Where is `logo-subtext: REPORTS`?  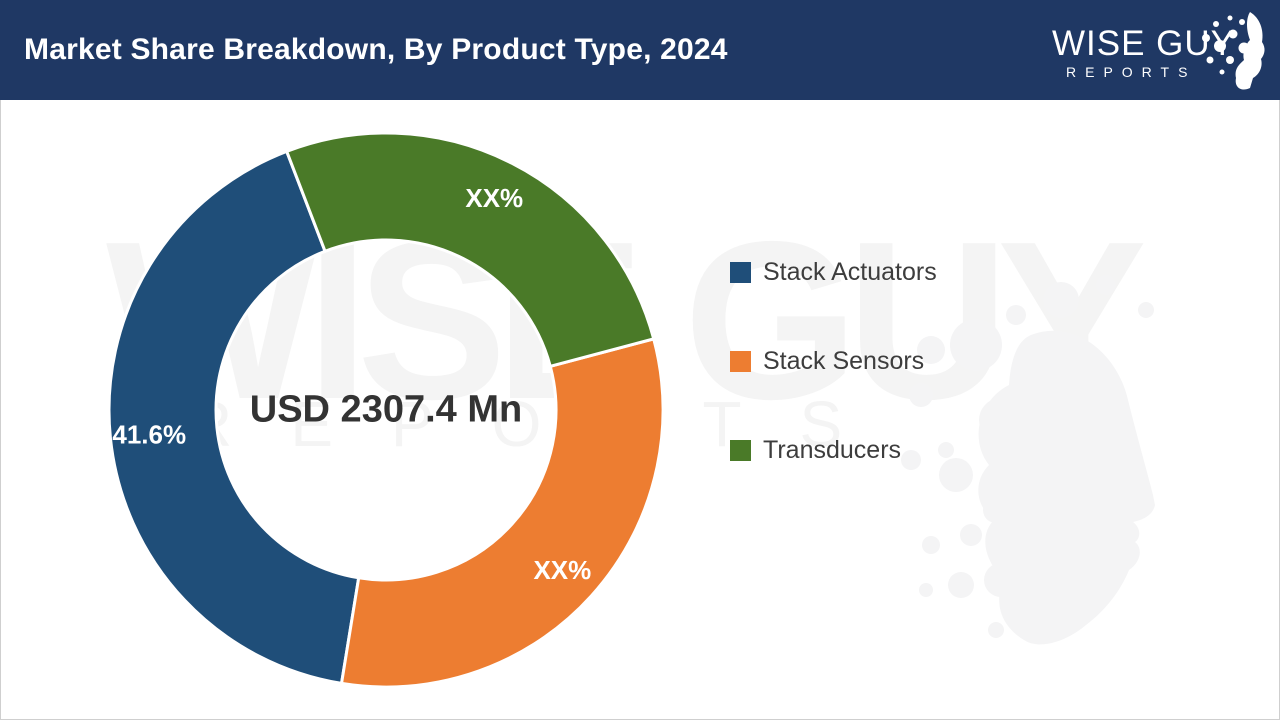 logo-subtext: REPORTS is located at coordinates (1131, 72).